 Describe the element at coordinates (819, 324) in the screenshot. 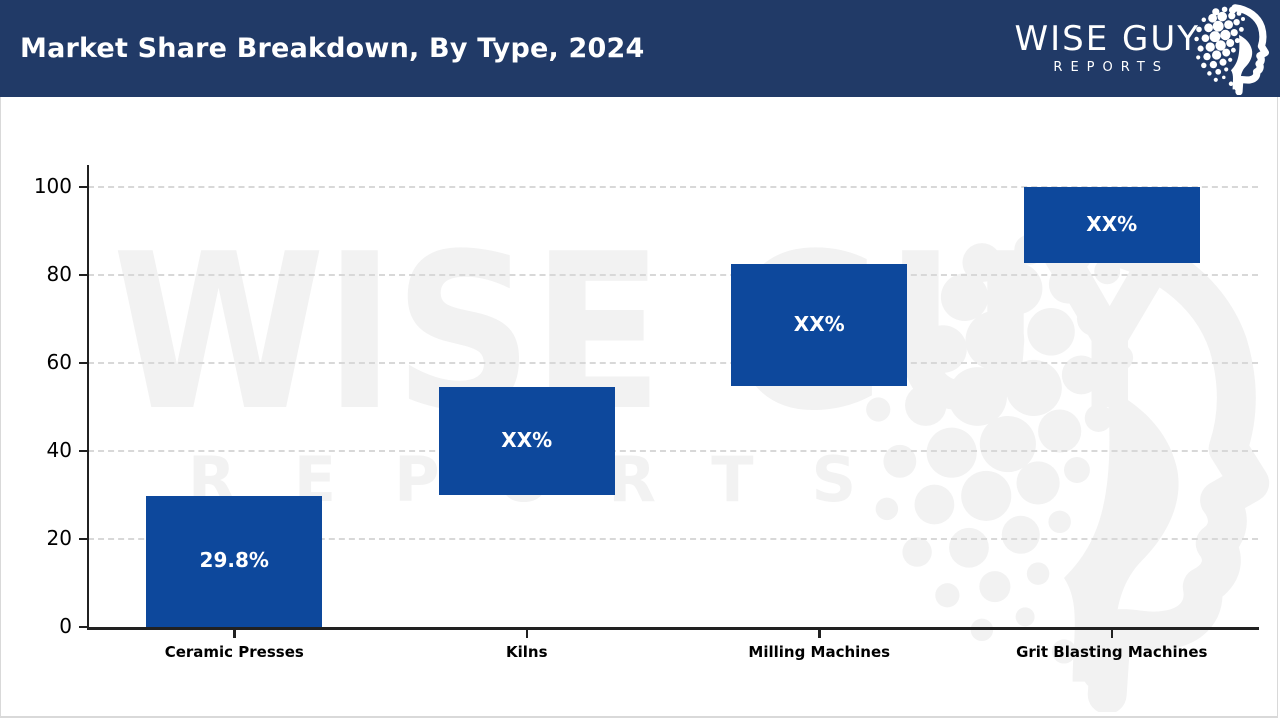

I see `bar-value-label-milling-machines: XX%` at that location.